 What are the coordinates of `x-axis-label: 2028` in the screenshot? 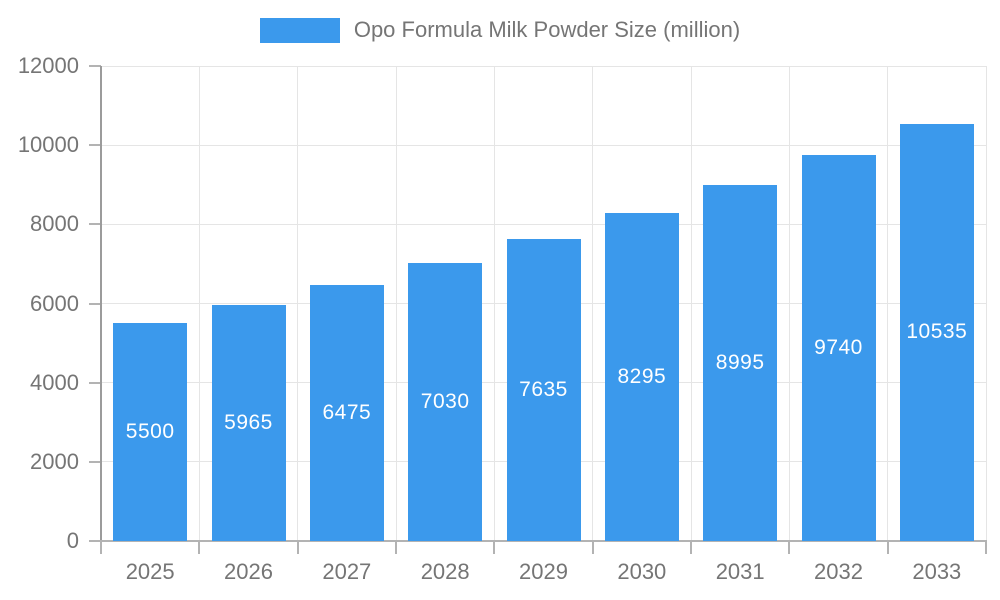 It's located at (445, 571).